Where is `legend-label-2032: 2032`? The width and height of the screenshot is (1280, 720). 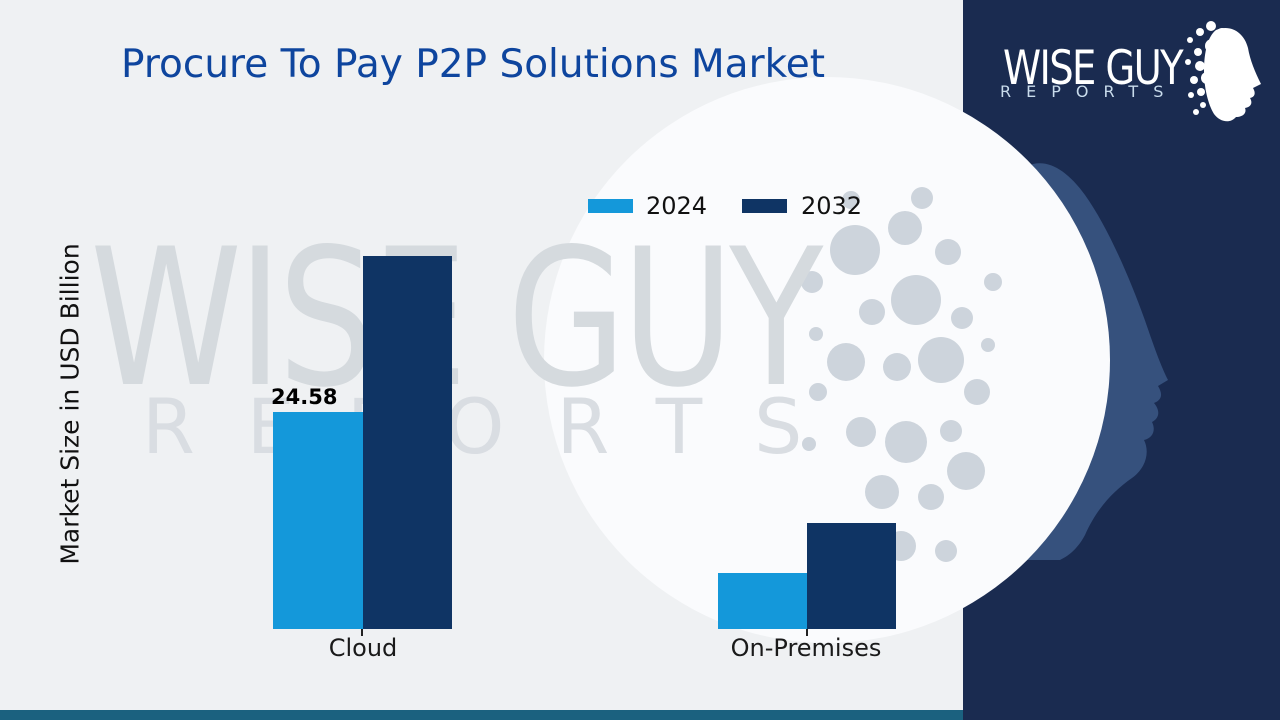
legend-label-2032: 2032 is located at coordinates (832, 206).